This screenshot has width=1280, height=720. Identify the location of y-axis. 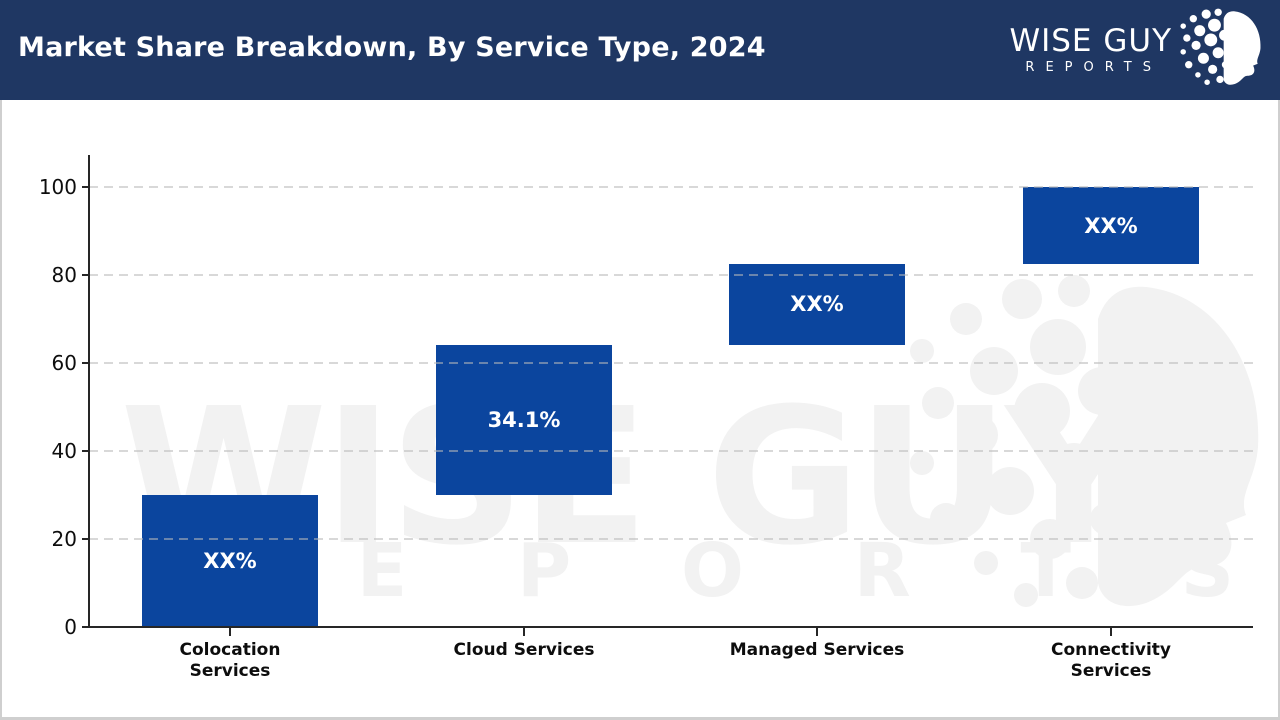
(89, 391).